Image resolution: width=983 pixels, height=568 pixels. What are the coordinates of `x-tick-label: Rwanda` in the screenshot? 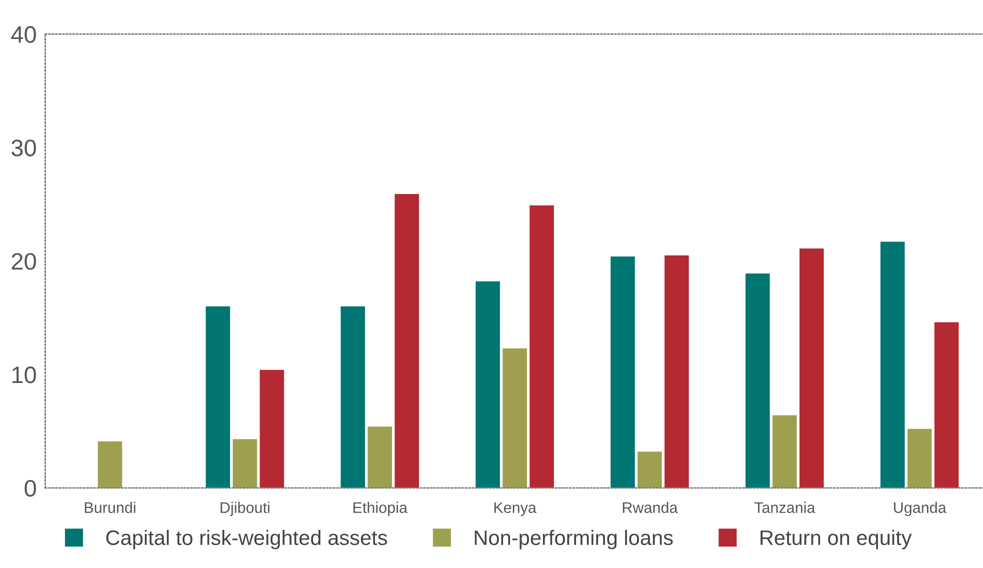 It's located at (650, 508).